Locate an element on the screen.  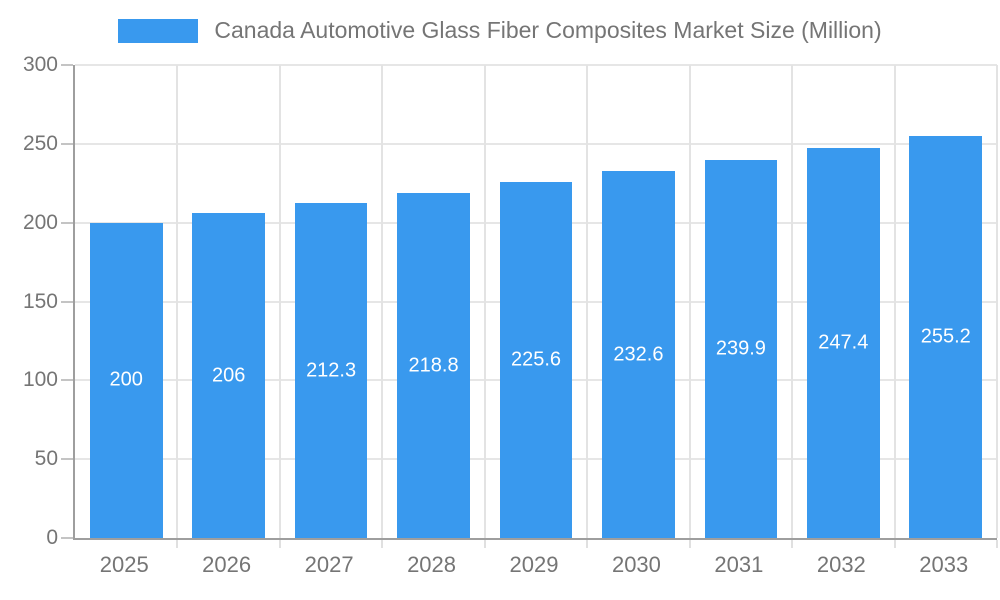
bar-2029: 225.6 is located at coordinates (536, 360).